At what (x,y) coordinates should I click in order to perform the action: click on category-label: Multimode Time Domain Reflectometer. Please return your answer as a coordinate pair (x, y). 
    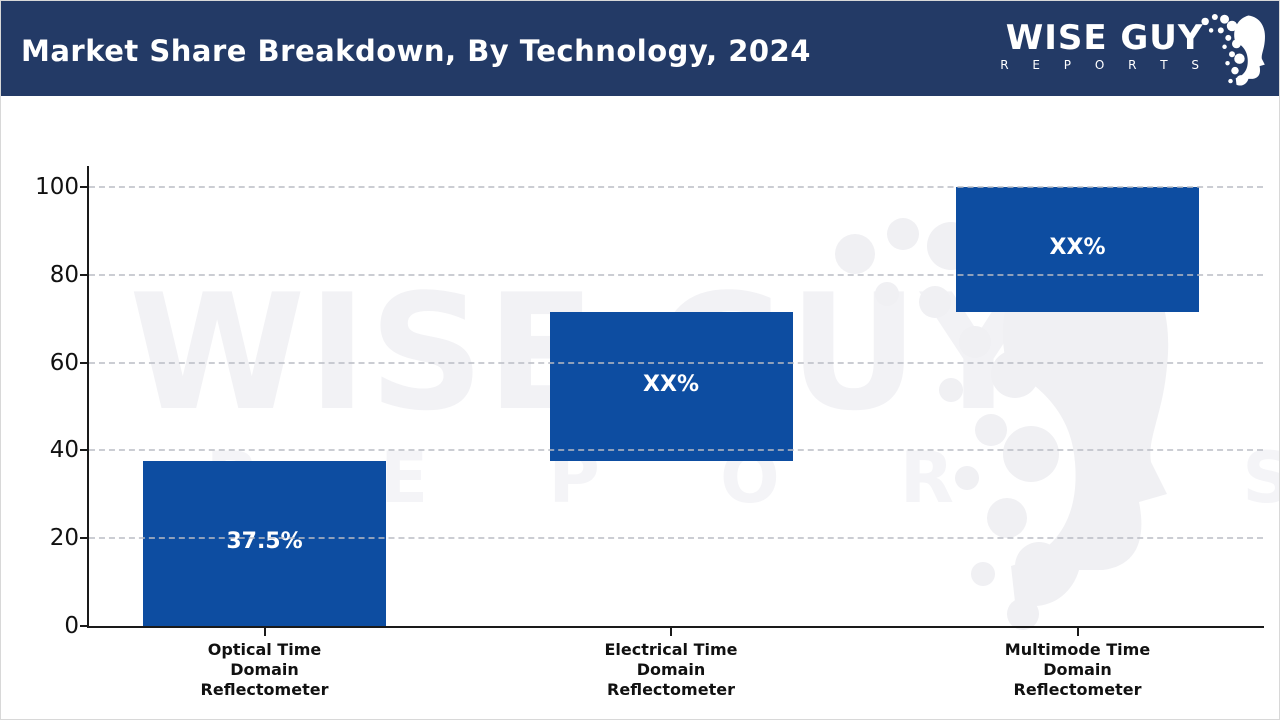
    Looking at the image, I should click on (1078, 670).